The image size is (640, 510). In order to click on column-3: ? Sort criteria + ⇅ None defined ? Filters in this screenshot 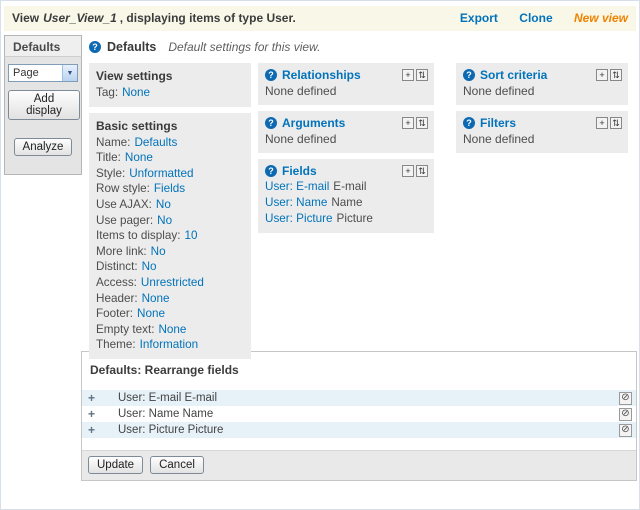, I will do `click(542, 111)`.